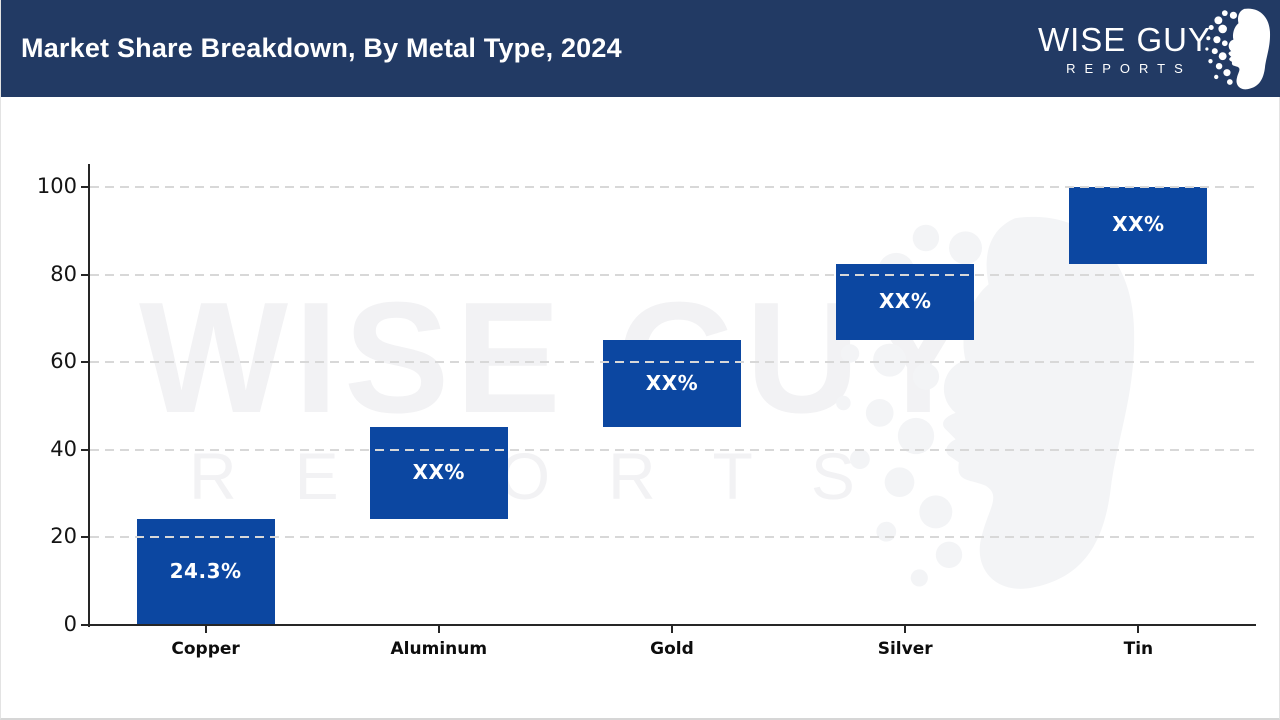  I want to click on y-axis, so click(89, 395).